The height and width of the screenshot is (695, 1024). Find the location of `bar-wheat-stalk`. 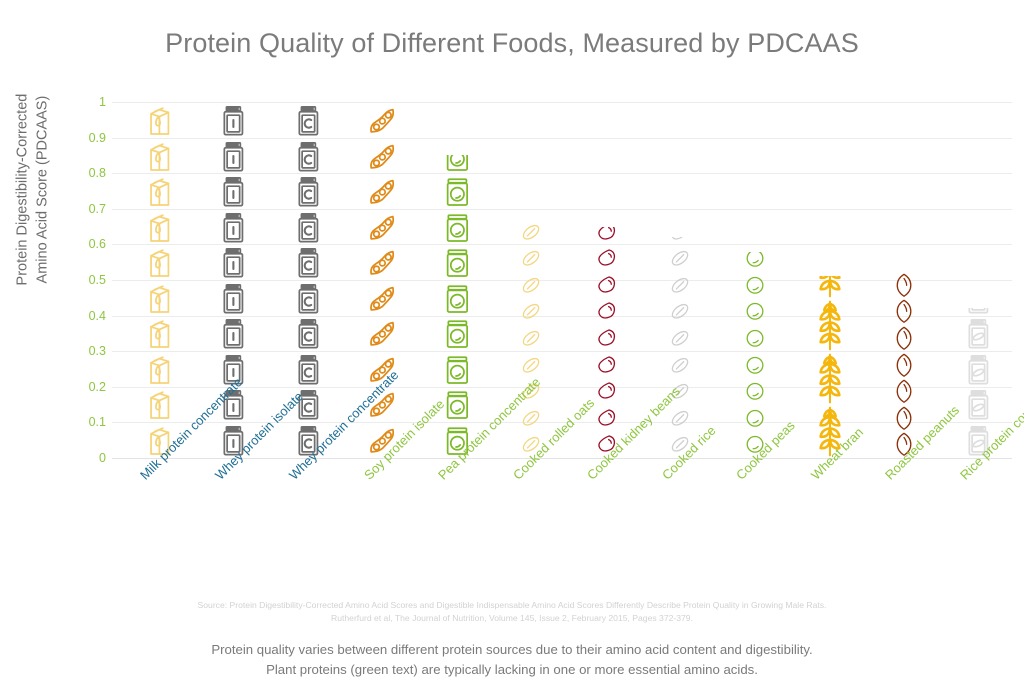

bar-wheat-stalk is located at coordinates (830, 367).